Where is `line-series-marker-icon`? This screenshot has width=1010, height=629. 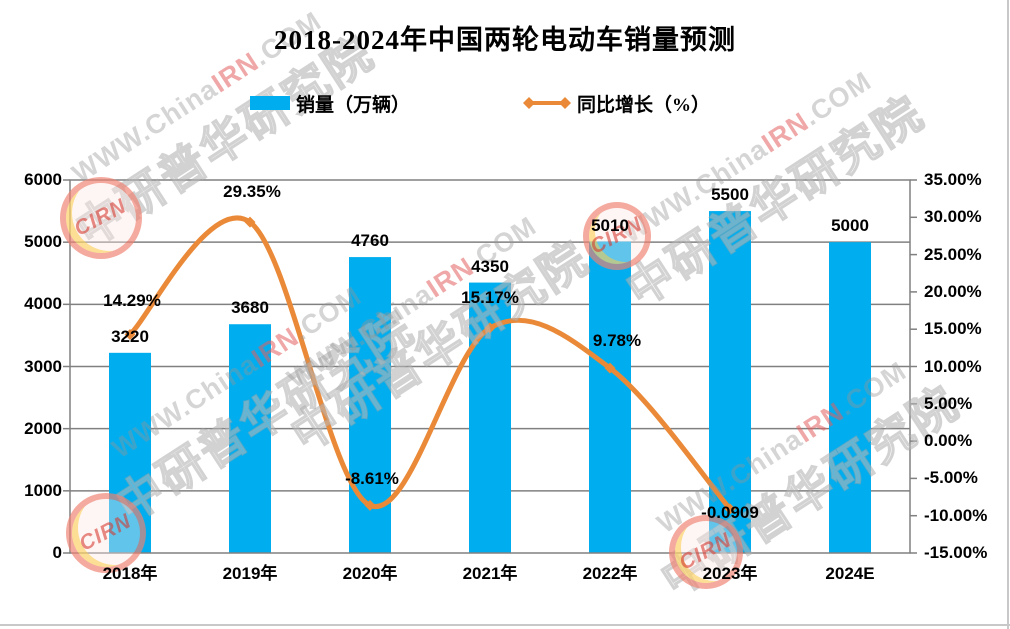 line-series-marker-icon is located at coordinates (547, 103).